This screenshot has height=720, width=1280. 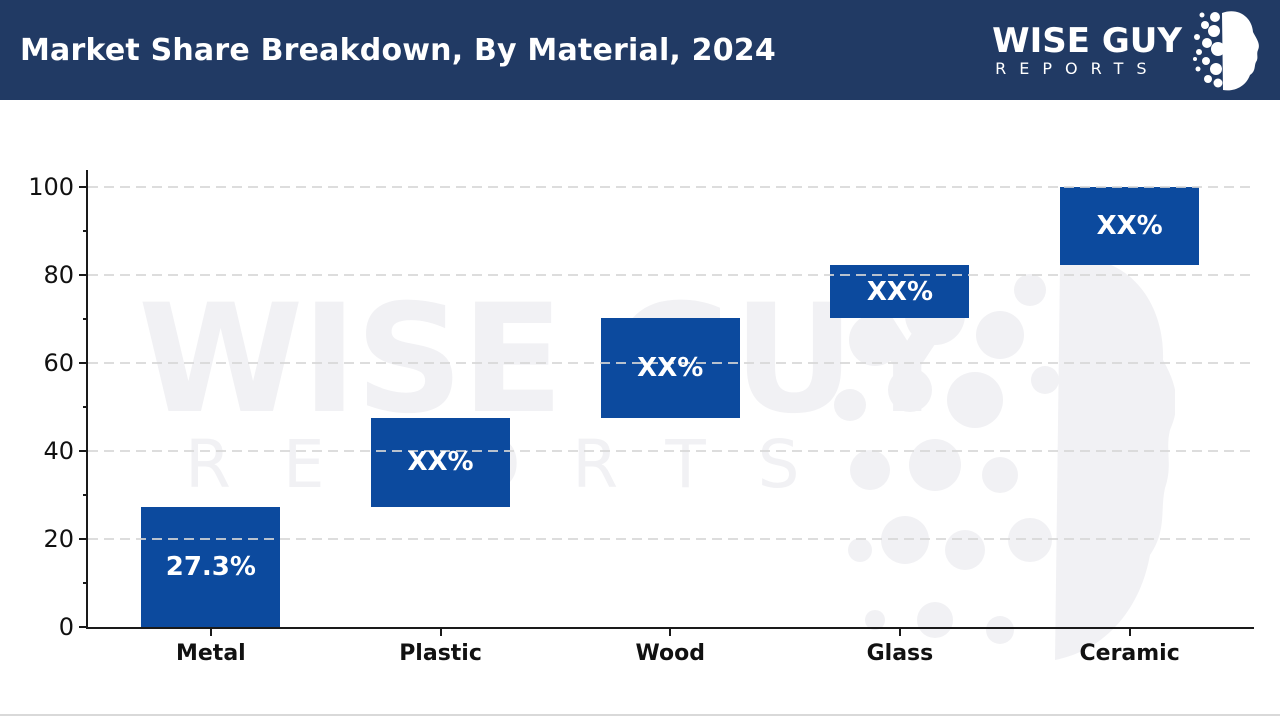 I want to click on y-tick-label: 100, so click(x=51, y=187).